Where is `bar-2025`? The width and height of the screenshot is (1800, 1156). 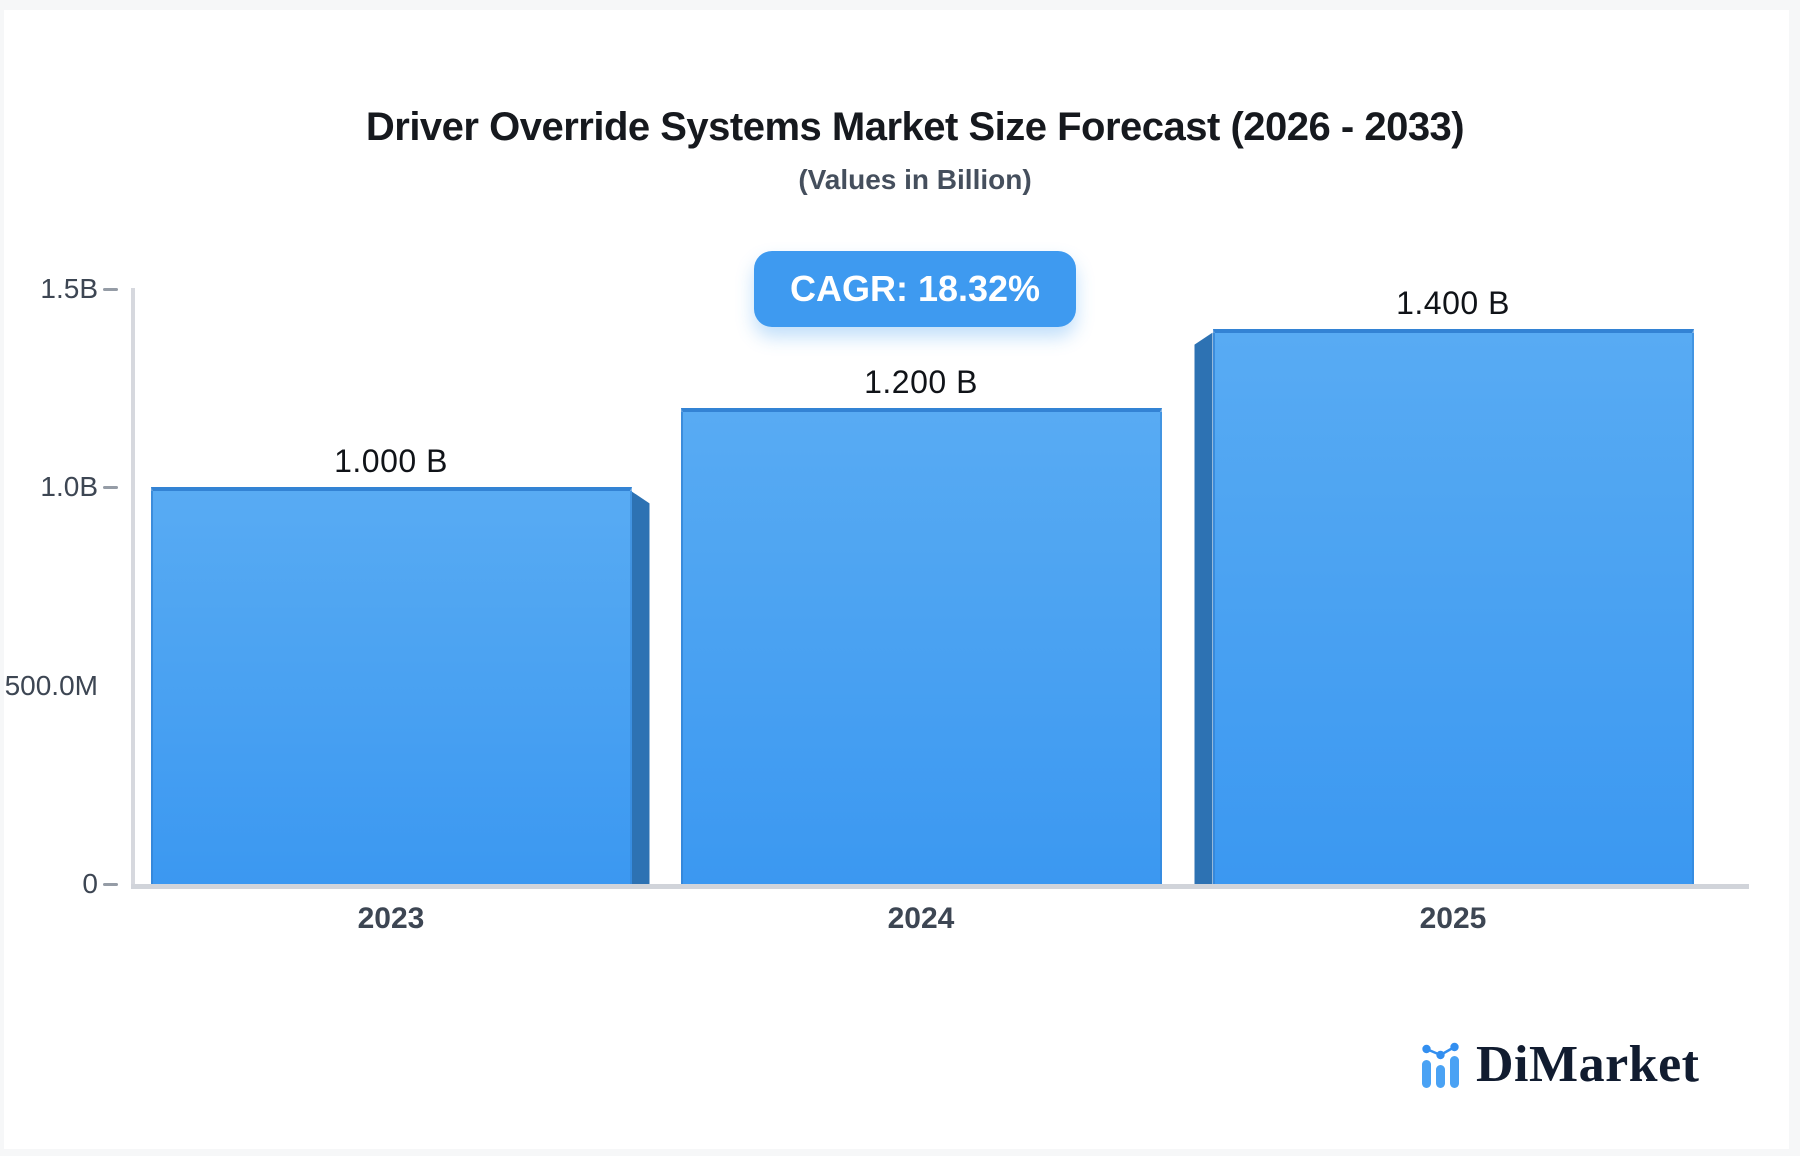 bar-2025 is located at coordinates (1453, 606).